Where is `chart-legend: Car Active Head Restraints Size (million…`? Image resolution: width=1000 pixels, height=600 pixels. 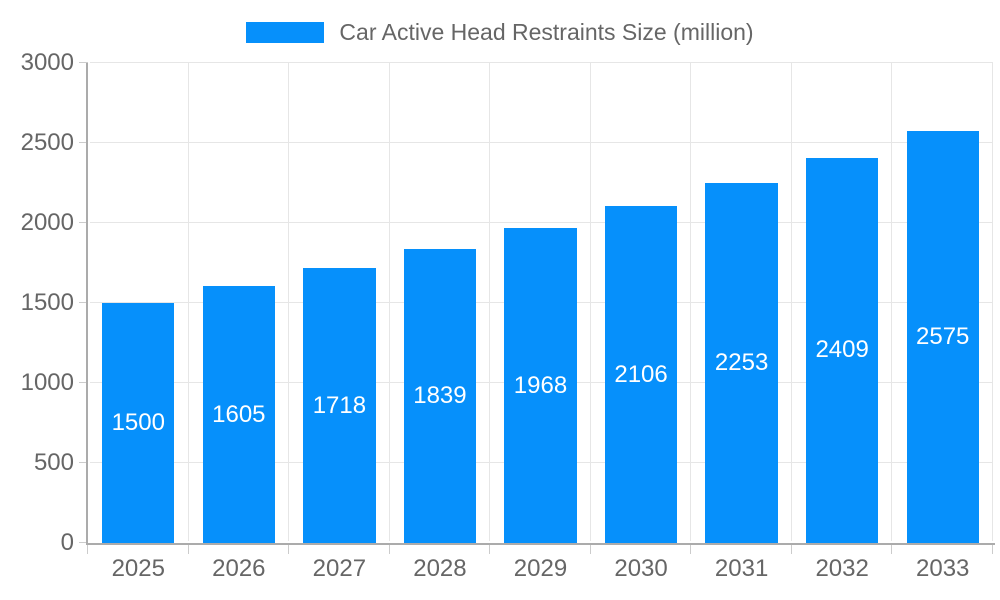 chart-legend: Car Active Head Restraints Size (million… is located at coordinates (500, 32).